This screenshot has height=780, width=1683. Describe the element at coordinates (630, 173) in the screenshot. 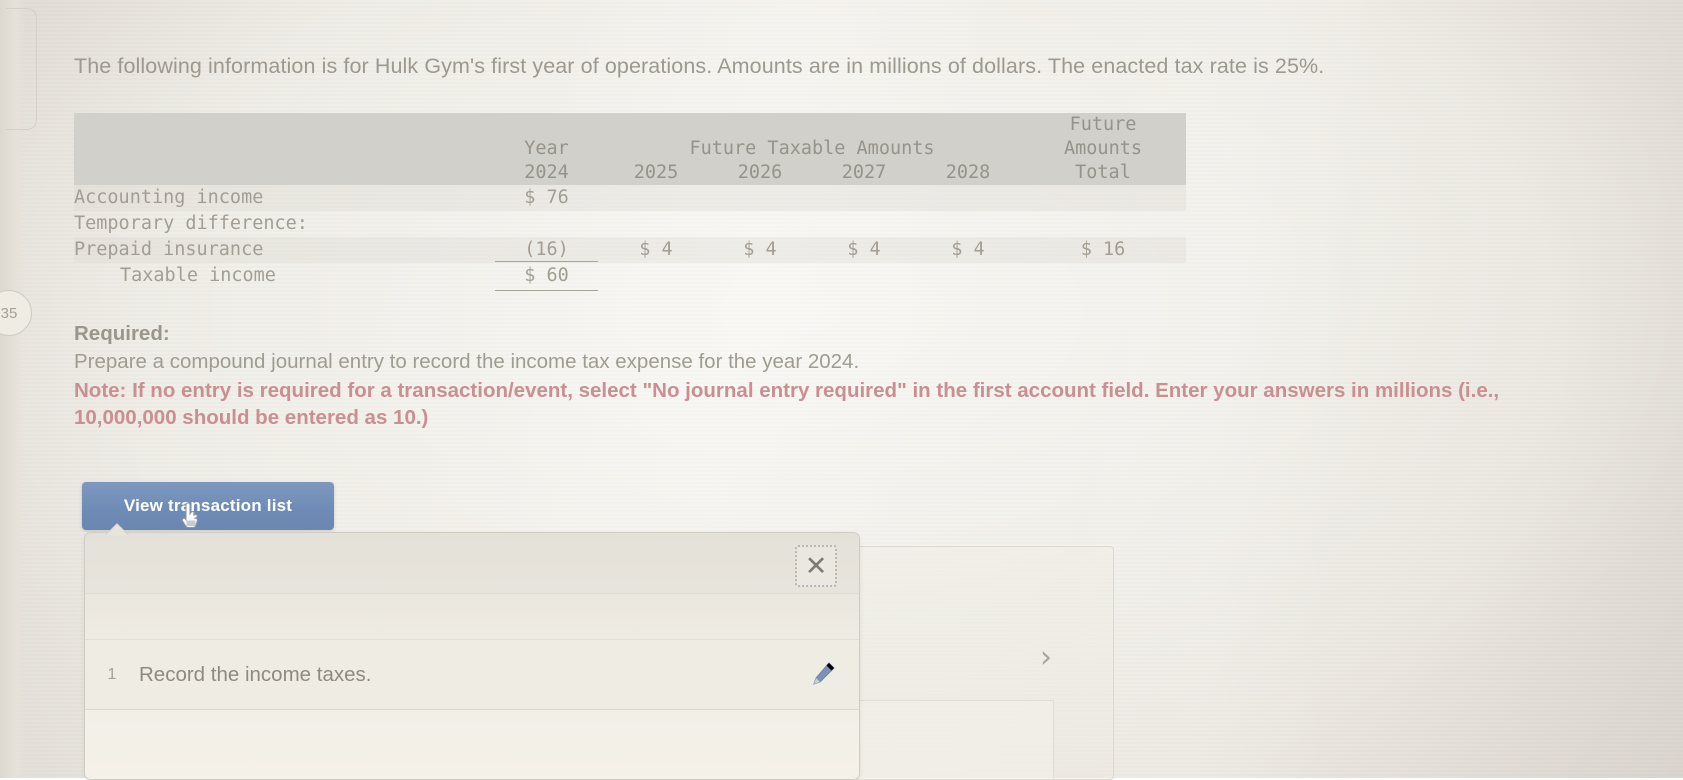

I see `table-header-row-3: 2024 2025 2026 2027 2028 Total` at that location.